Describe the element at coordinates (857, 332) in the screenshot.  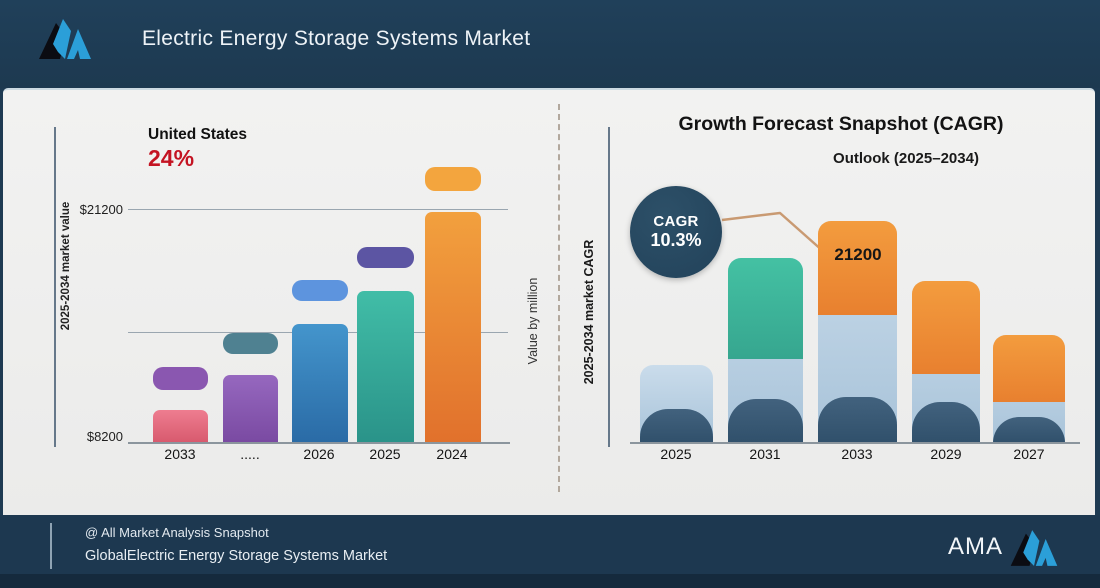
I see `rbar-2033` at that location.